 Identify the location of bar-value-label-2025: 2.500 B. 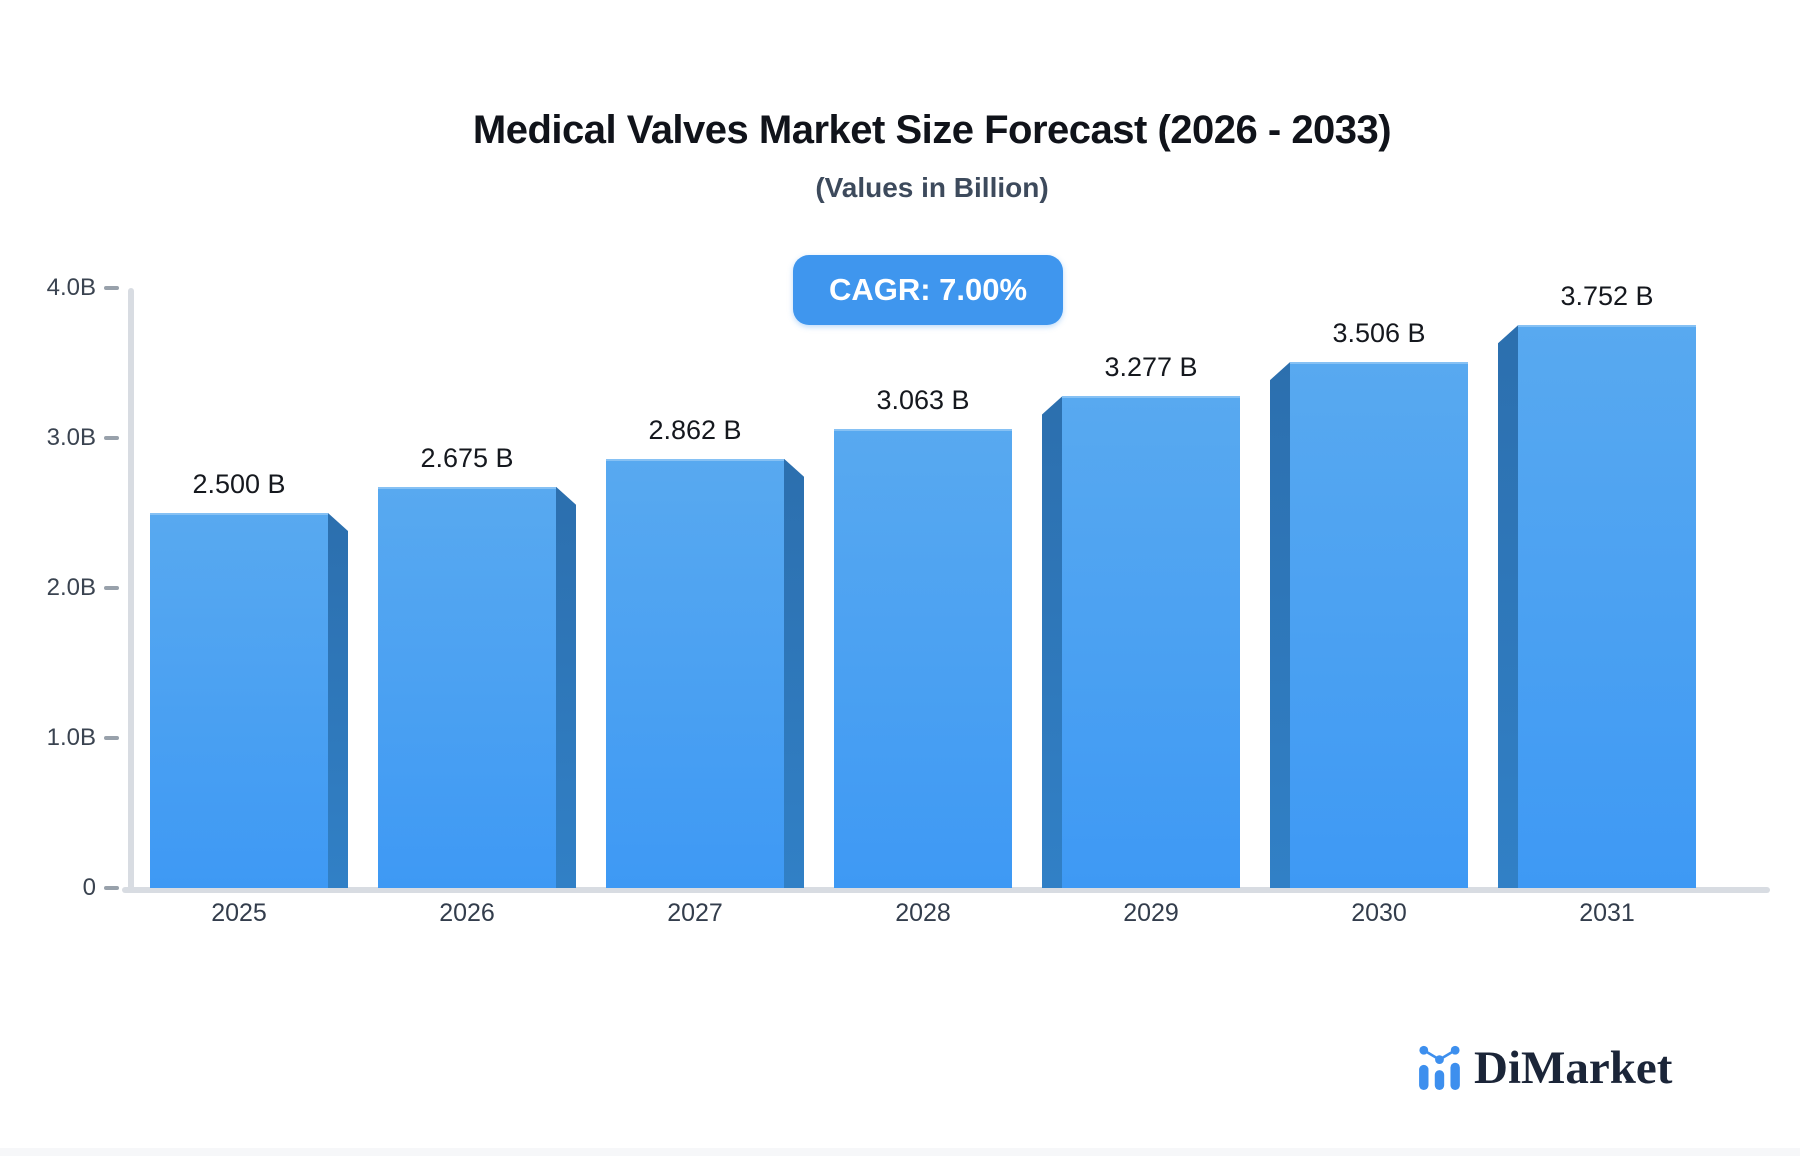
(239, 484).